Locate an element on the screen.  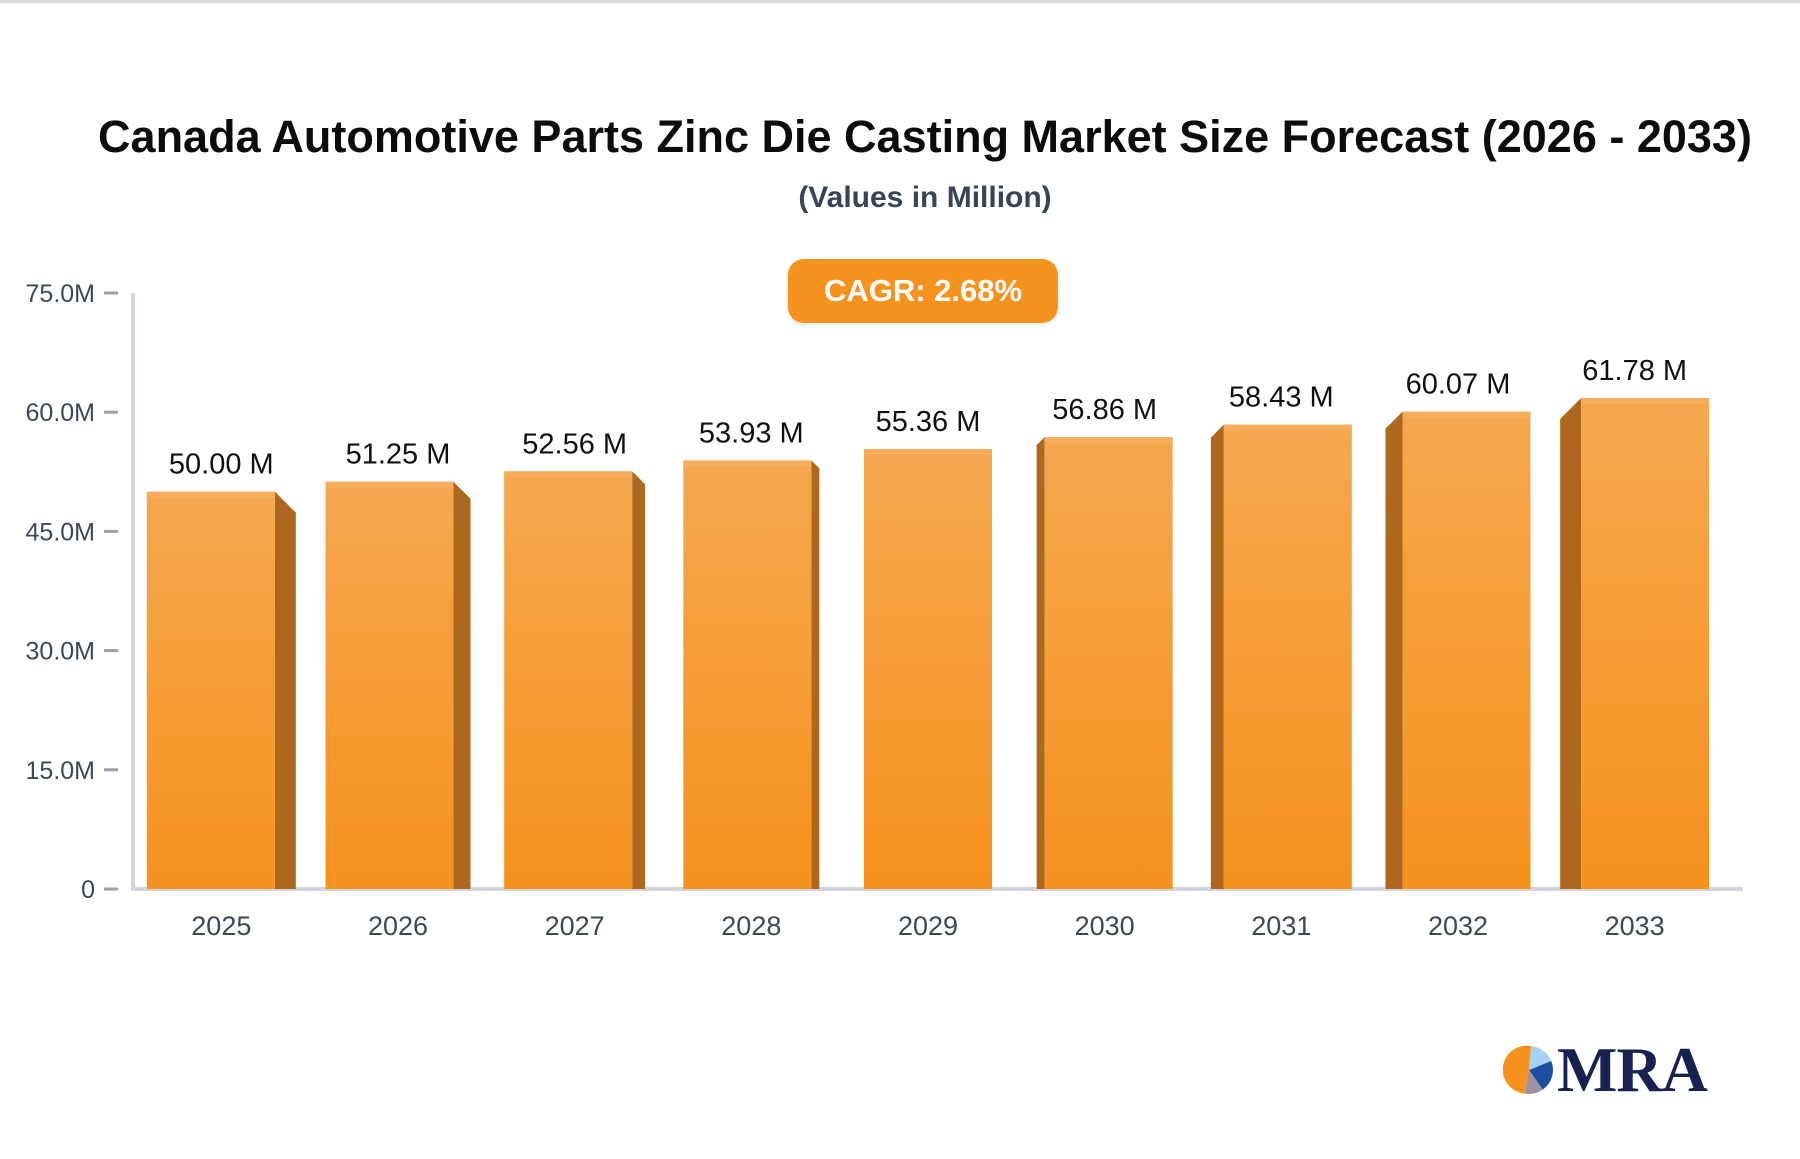
chart-subtitle: (Values in Million) is located at coordinates (925, 197).